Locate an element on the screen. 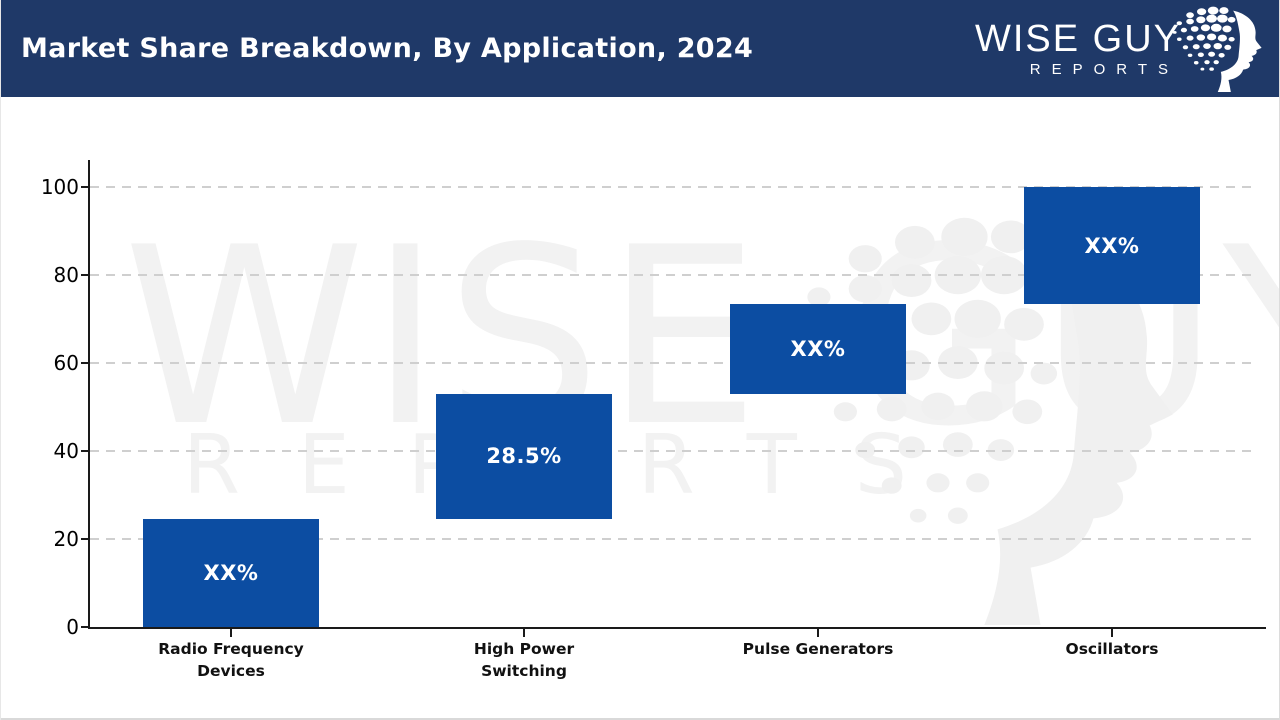 The height and width of the screenshot is (720, 1280). y-axis-tick-label: 20 is located at coordinates (66, 539).